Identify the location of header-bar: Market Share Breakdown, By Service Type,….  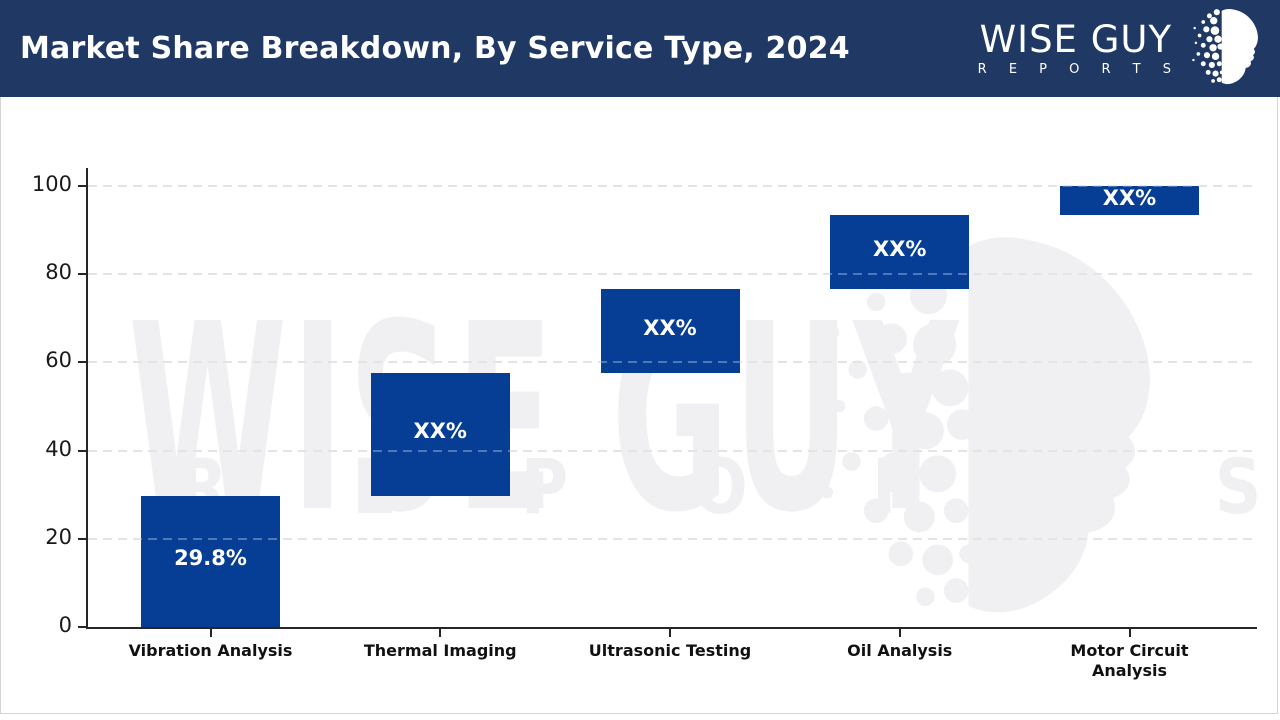
(640, 48).